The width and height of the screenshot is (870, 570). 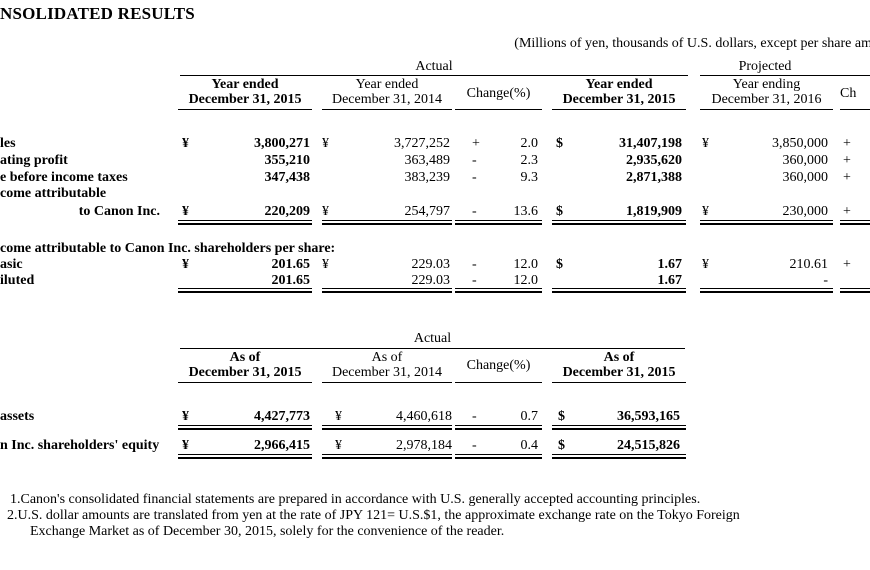 I want to click on usd-2015-value: 36,593,165, so click(x=648, y=416).